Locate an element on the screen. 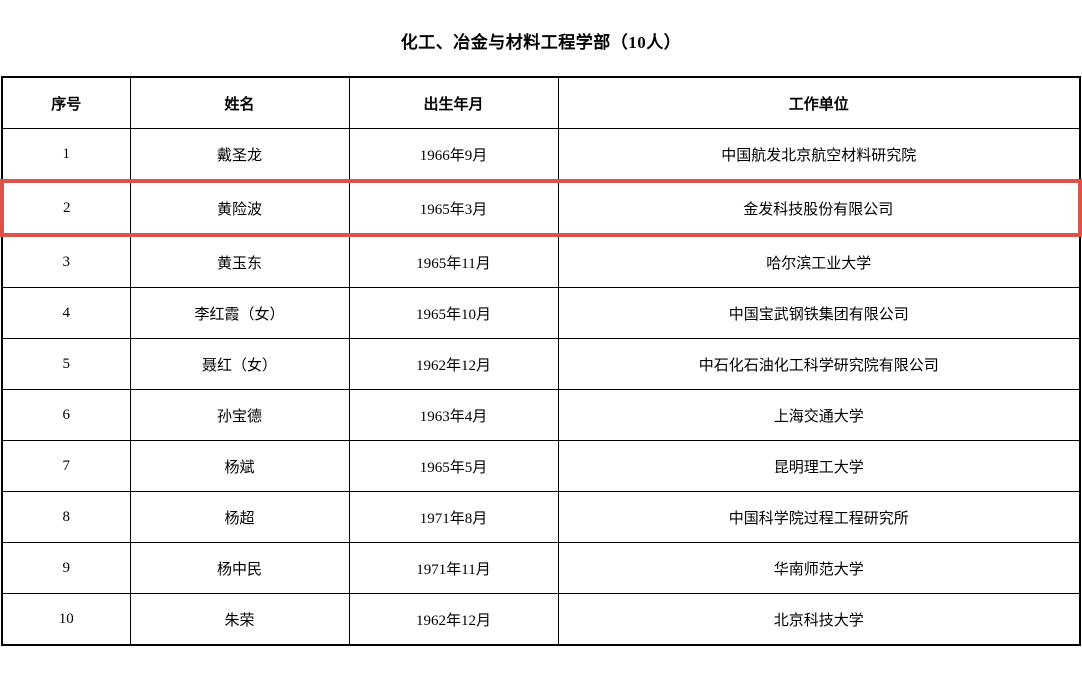  cell-work-unit: 中国航发北京航空材料研究院 is located at coordinates (819, 155).